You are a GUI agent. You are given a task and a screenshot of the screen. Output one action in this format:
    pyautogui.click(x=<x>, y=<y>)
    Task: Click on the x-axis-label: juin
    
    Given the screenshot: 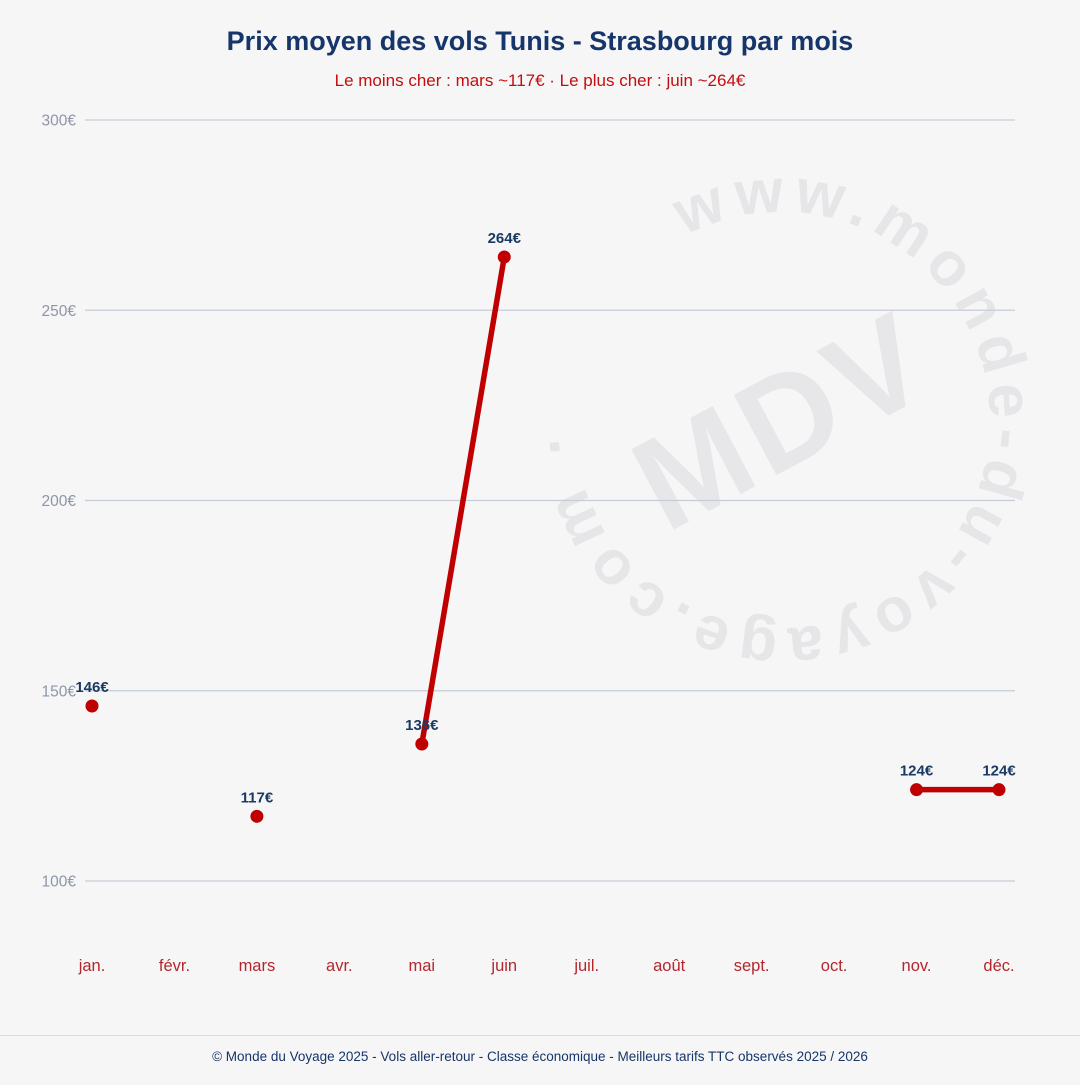 What is the action you would take?
    pyautogui.click(x=503, y=966)
    